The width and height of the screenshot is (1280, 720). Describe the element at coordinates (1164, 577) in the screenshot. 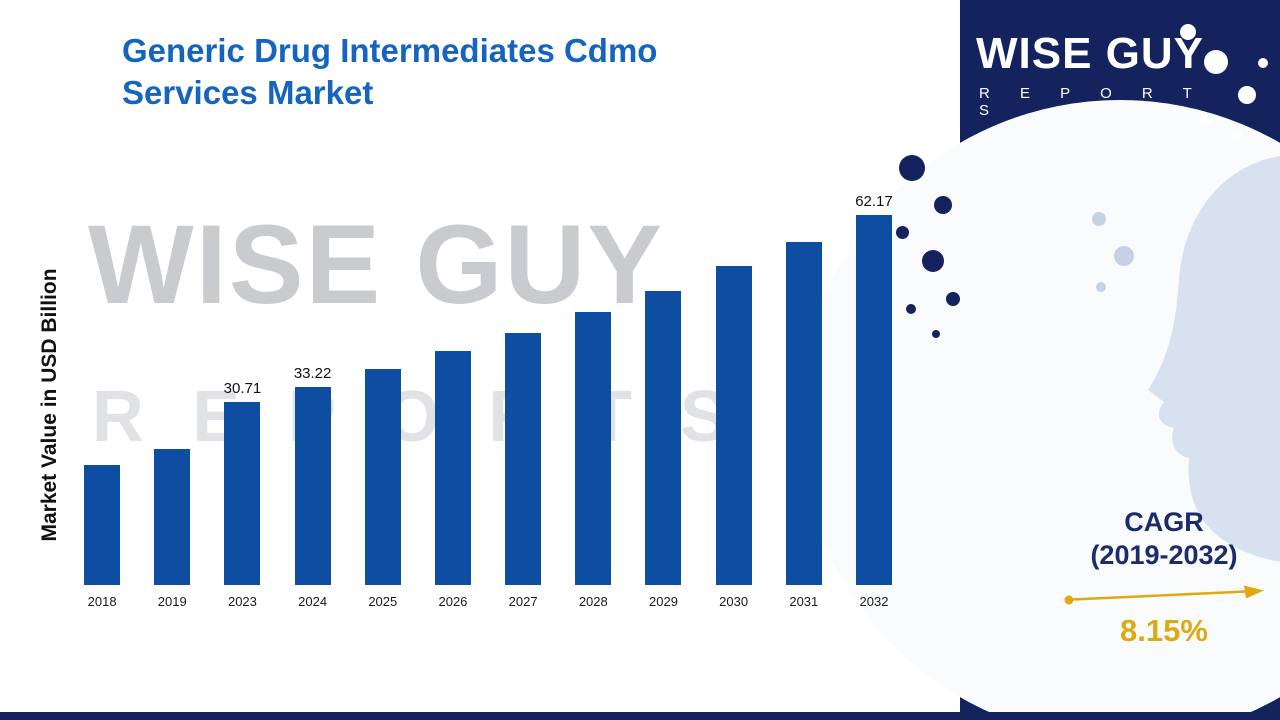

I see `cagr-block: CAGR (2019-2032) 8.15%` at that location.